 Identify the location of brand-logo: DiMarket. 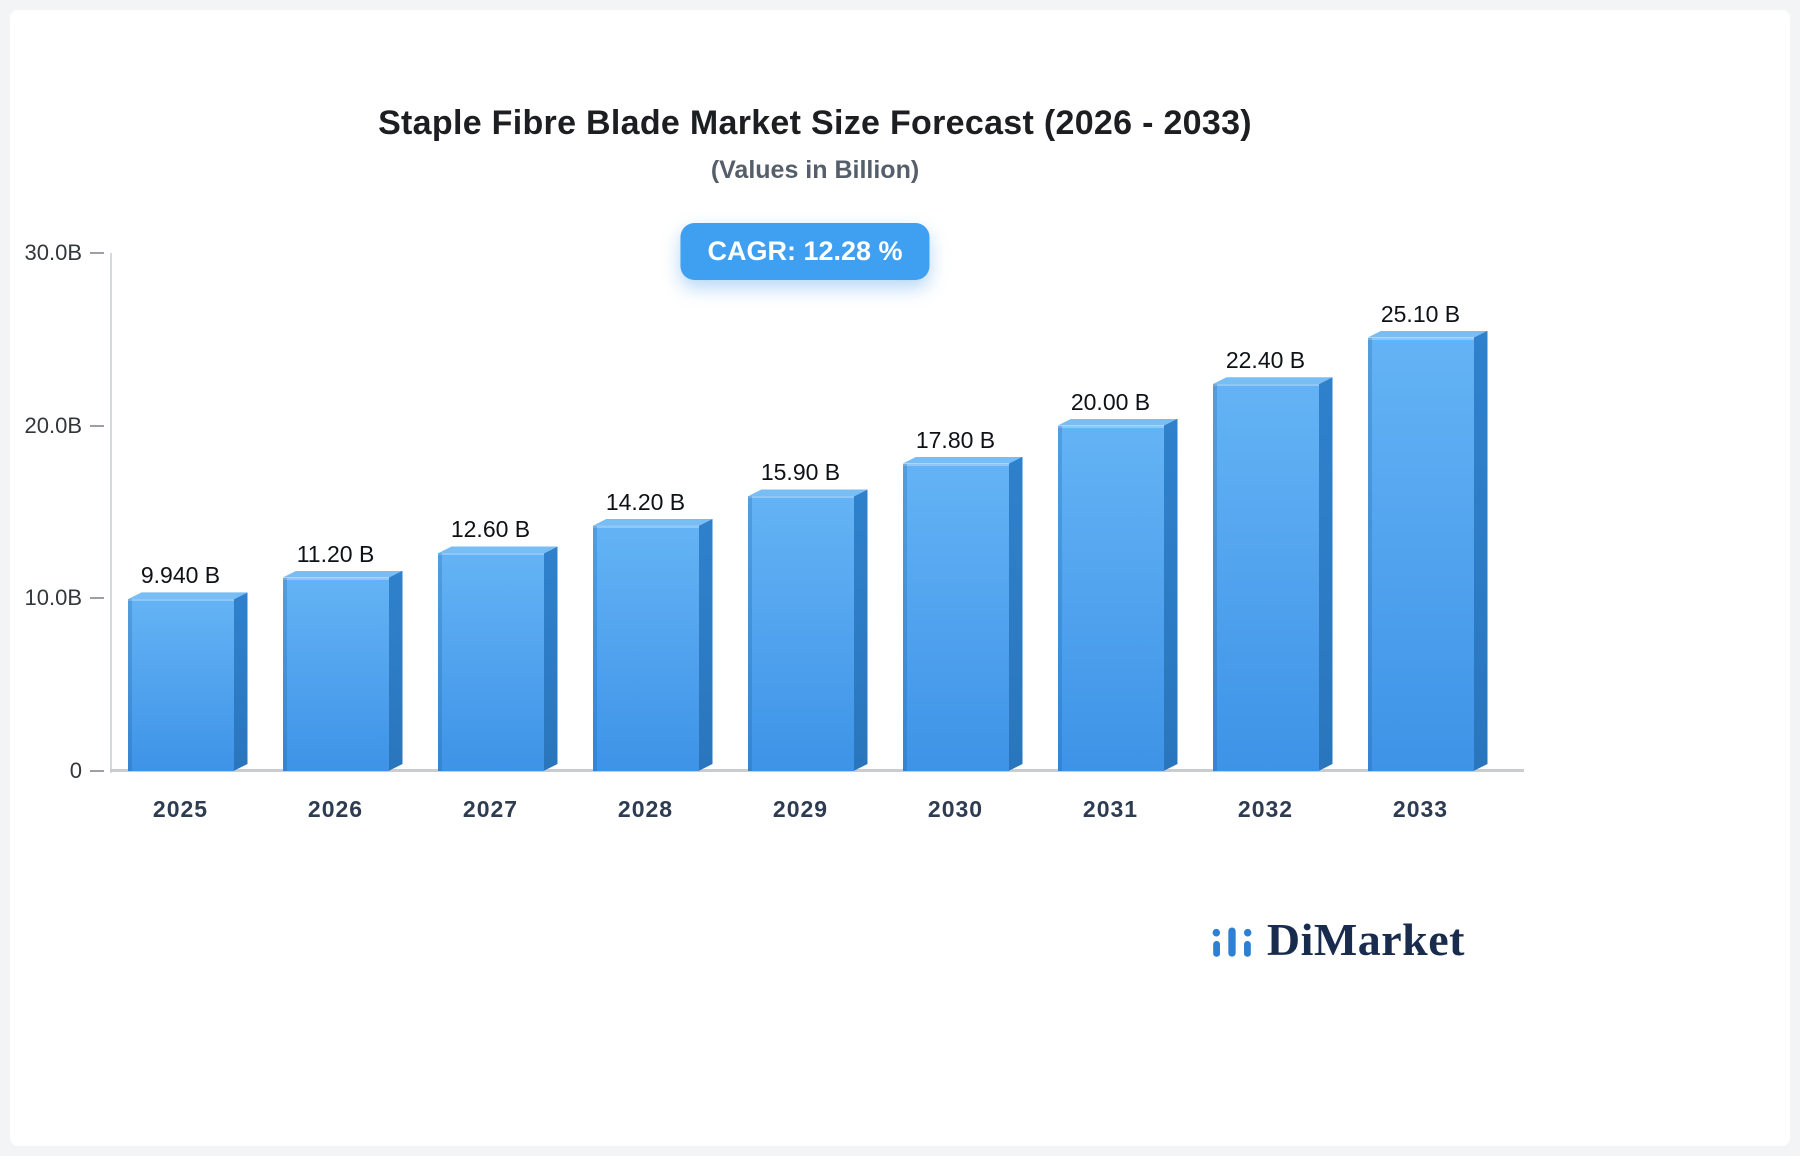
(1337, 939).